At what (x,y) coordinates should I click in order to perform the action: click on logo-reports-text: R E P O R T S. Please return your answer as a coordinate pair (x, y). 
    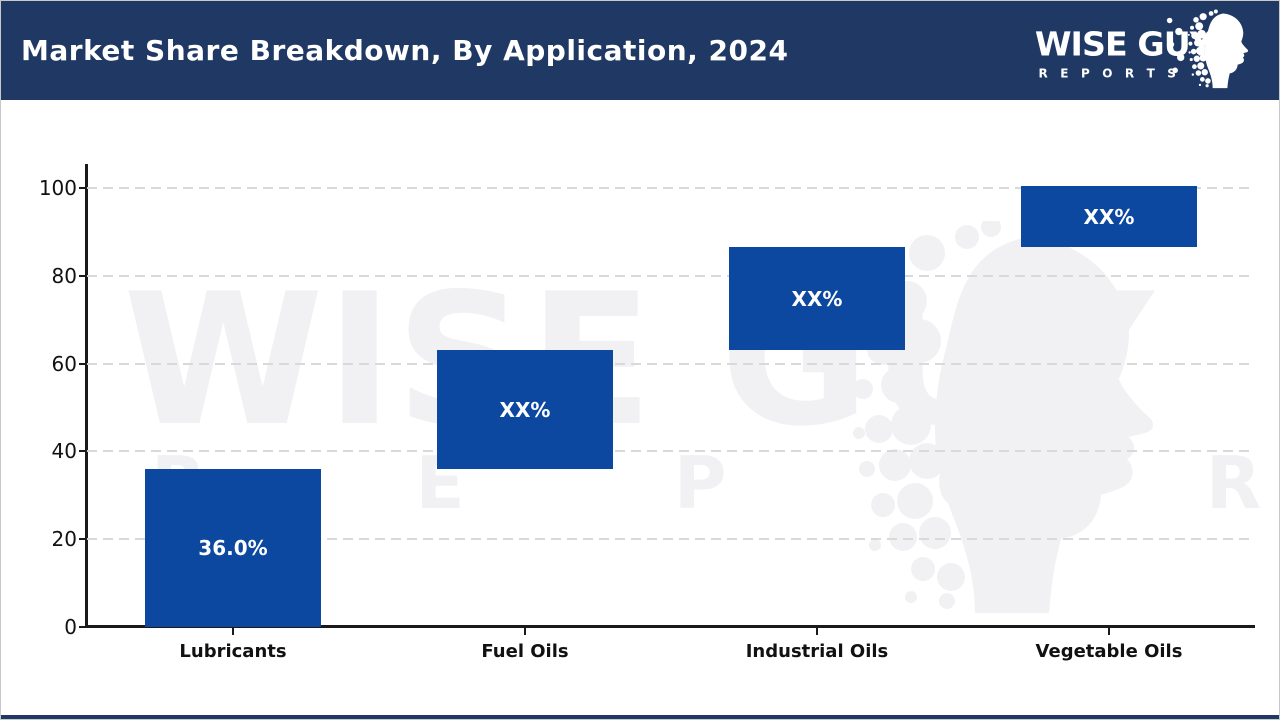
    Looking at the image, I should click on (1110, 74).